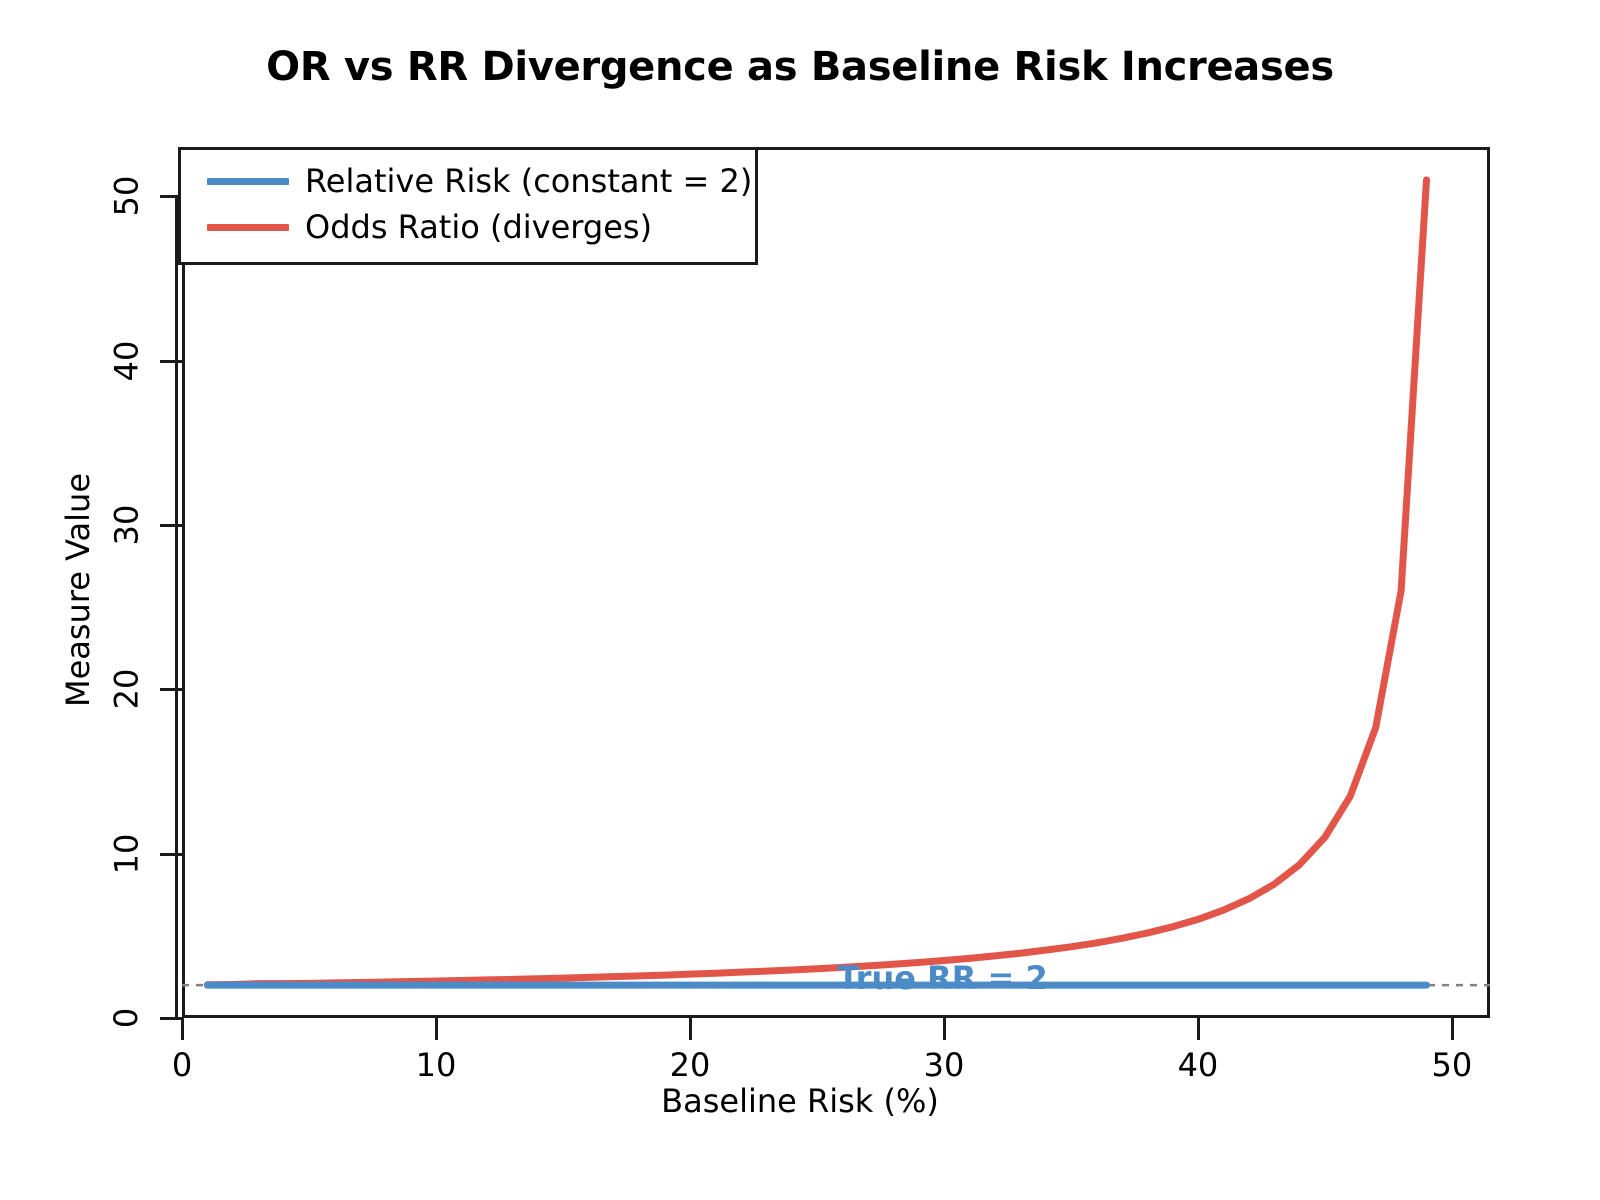 This screenshot has height=1200, width=1600. What do you see at coordinates (690, 1065) in the screenshot?
I see `x-tick-label: 20` at bounding box center [690, 1065].